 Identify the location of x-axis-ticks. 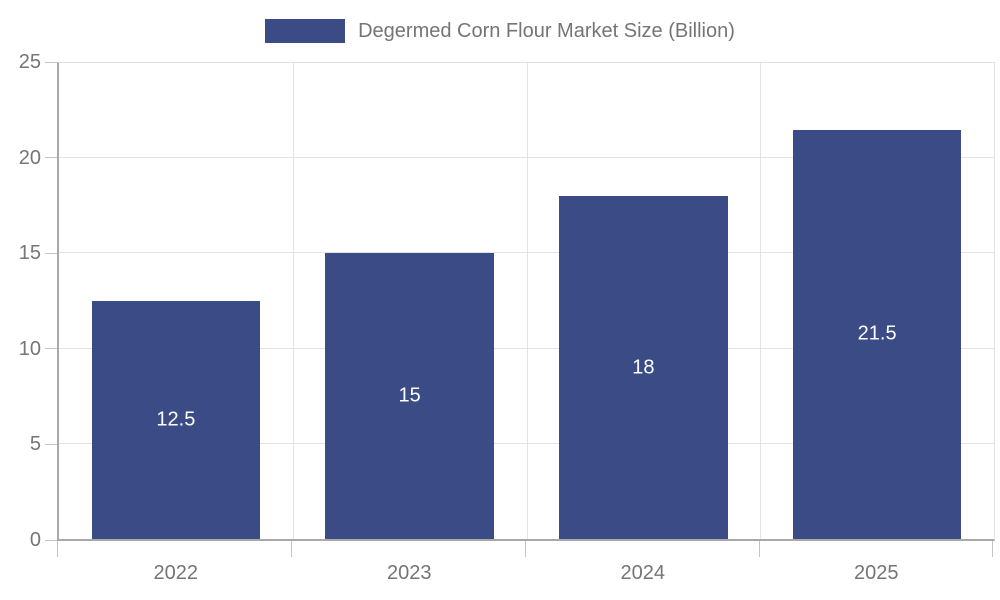
(525, 549).